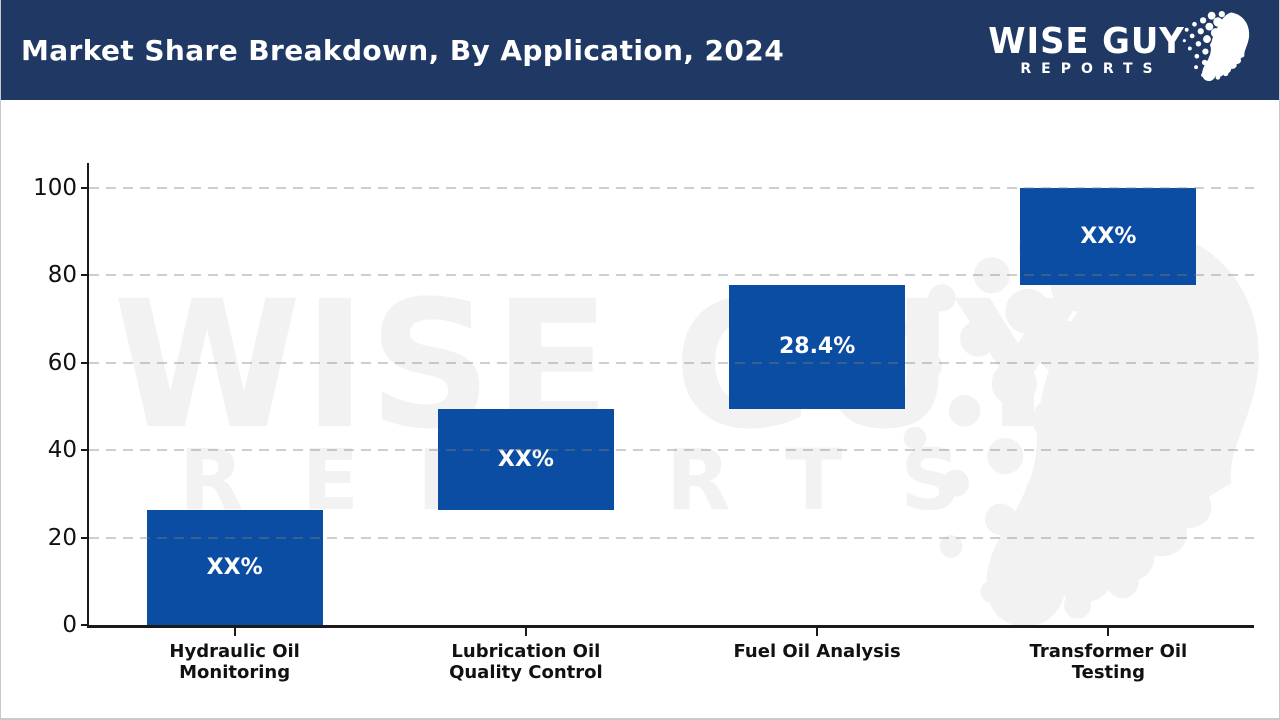 This screenshot has width=1280, height=720. What do you see at coordinates (62, 275) in the screenshot?
I see `y-axis-tick-label: 80` at bounding box center [62, 275].